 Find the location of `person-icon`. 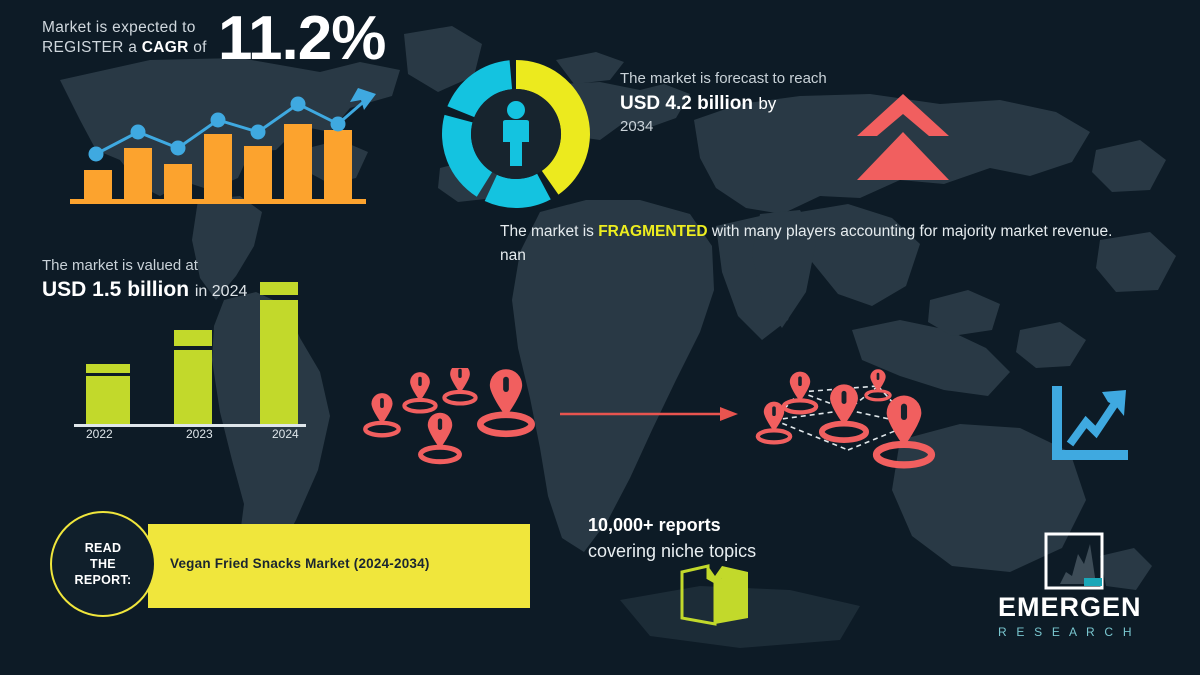

person-icon is located at coordinates (516, 133).